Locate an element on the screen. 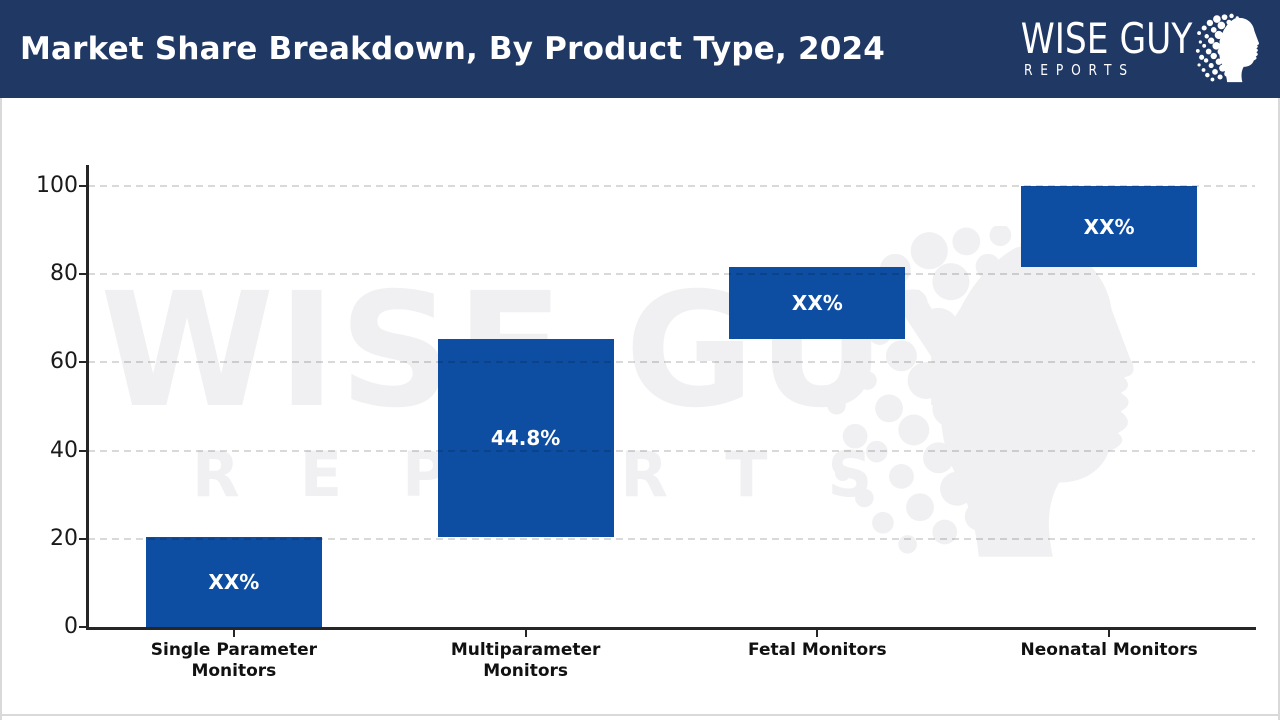 This screenshot has height=720, width=1280. brand-logo: WISE GUY REPORTS is located at coordinates (1123, 49).